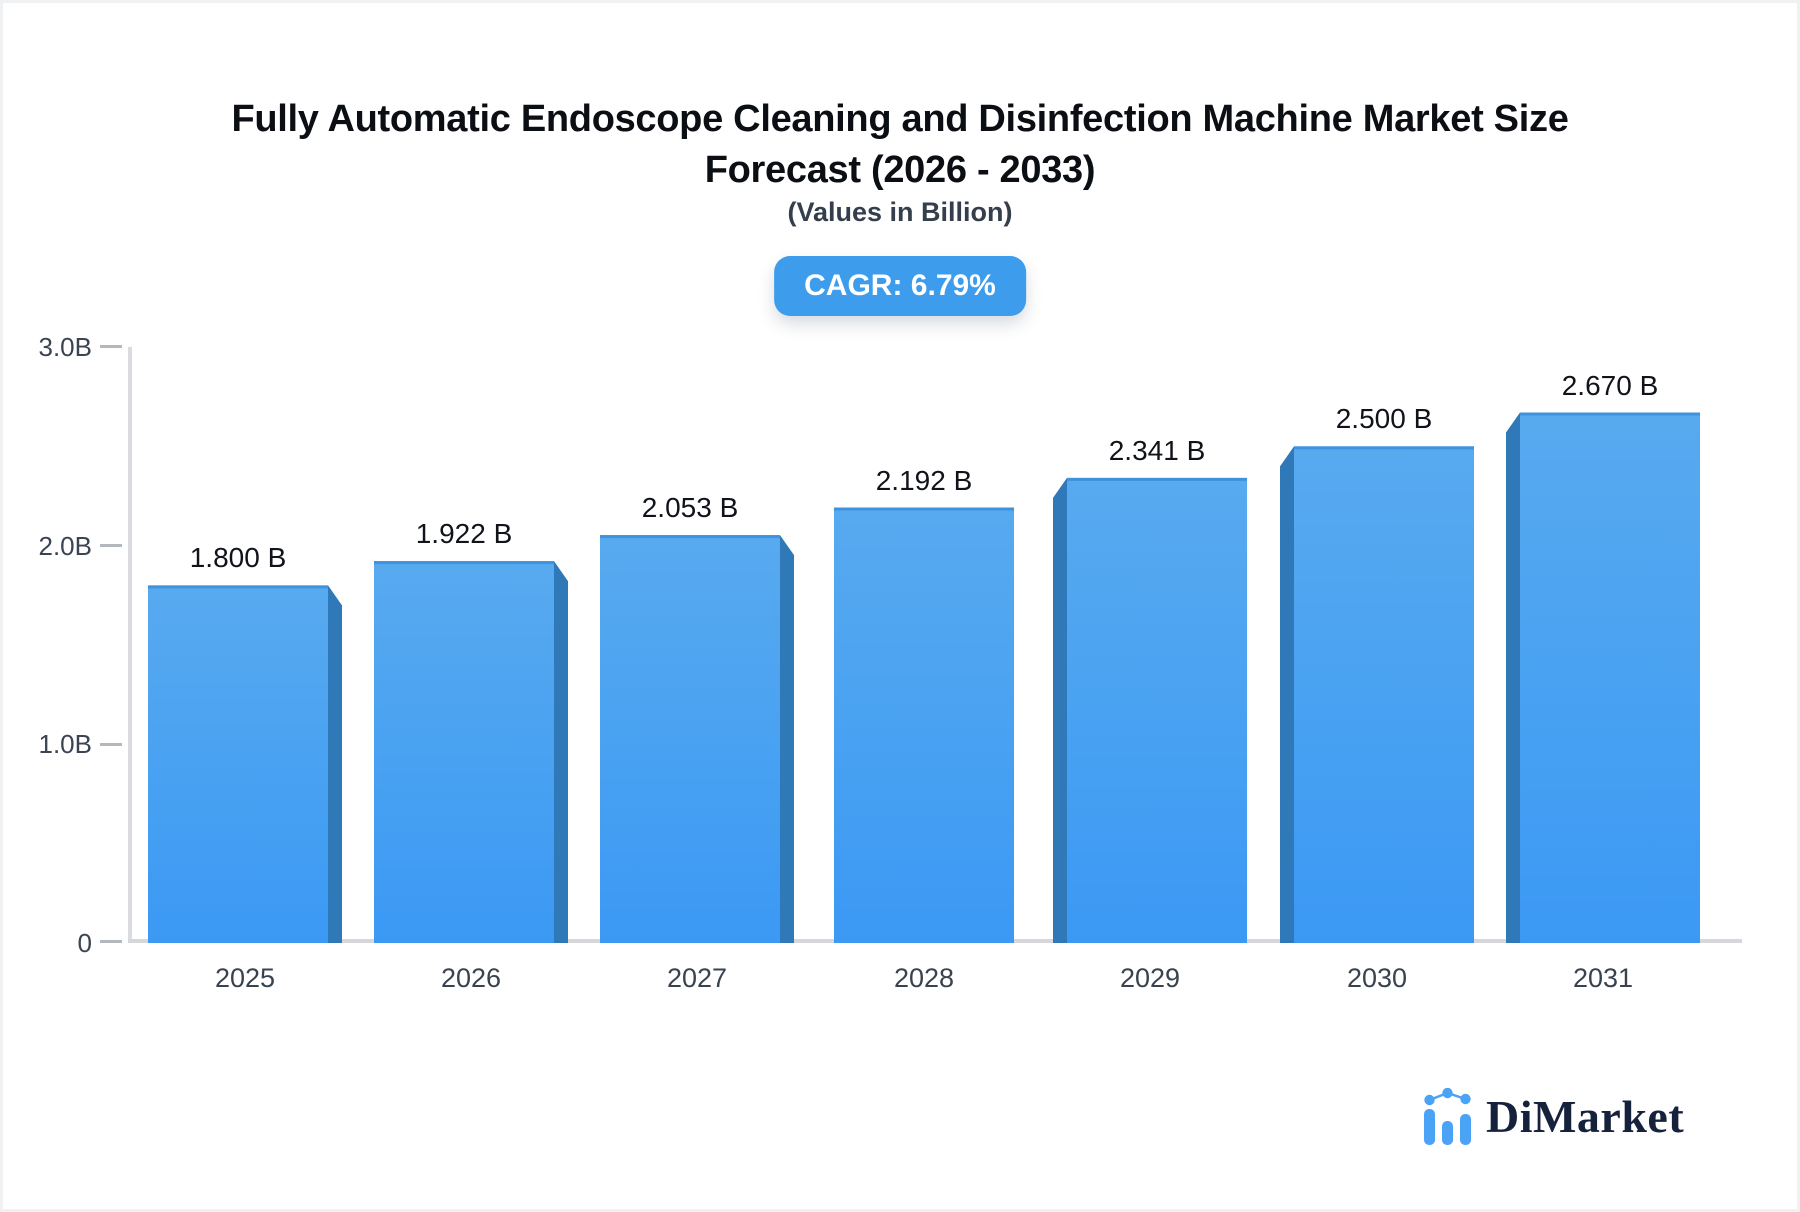 Image resolution: width=1800 pixels, height=1212 pixels. What do you see at coordinates (238, 558) in the screenshot?
I see `bar-value-label: 1.800 B` at bounding box center [238, 558].